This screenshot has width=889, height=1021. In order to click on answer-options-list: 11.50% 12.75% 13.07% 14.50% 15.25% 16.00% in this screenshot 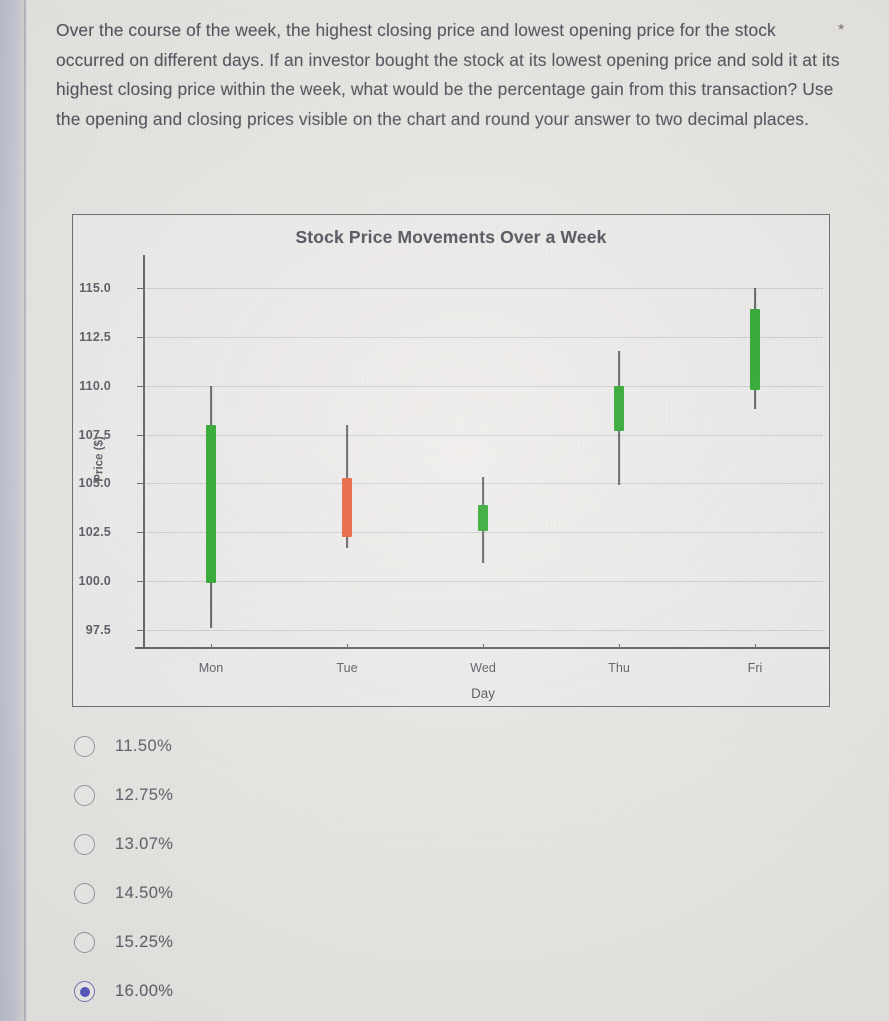, I will do `click(284, 869)`.